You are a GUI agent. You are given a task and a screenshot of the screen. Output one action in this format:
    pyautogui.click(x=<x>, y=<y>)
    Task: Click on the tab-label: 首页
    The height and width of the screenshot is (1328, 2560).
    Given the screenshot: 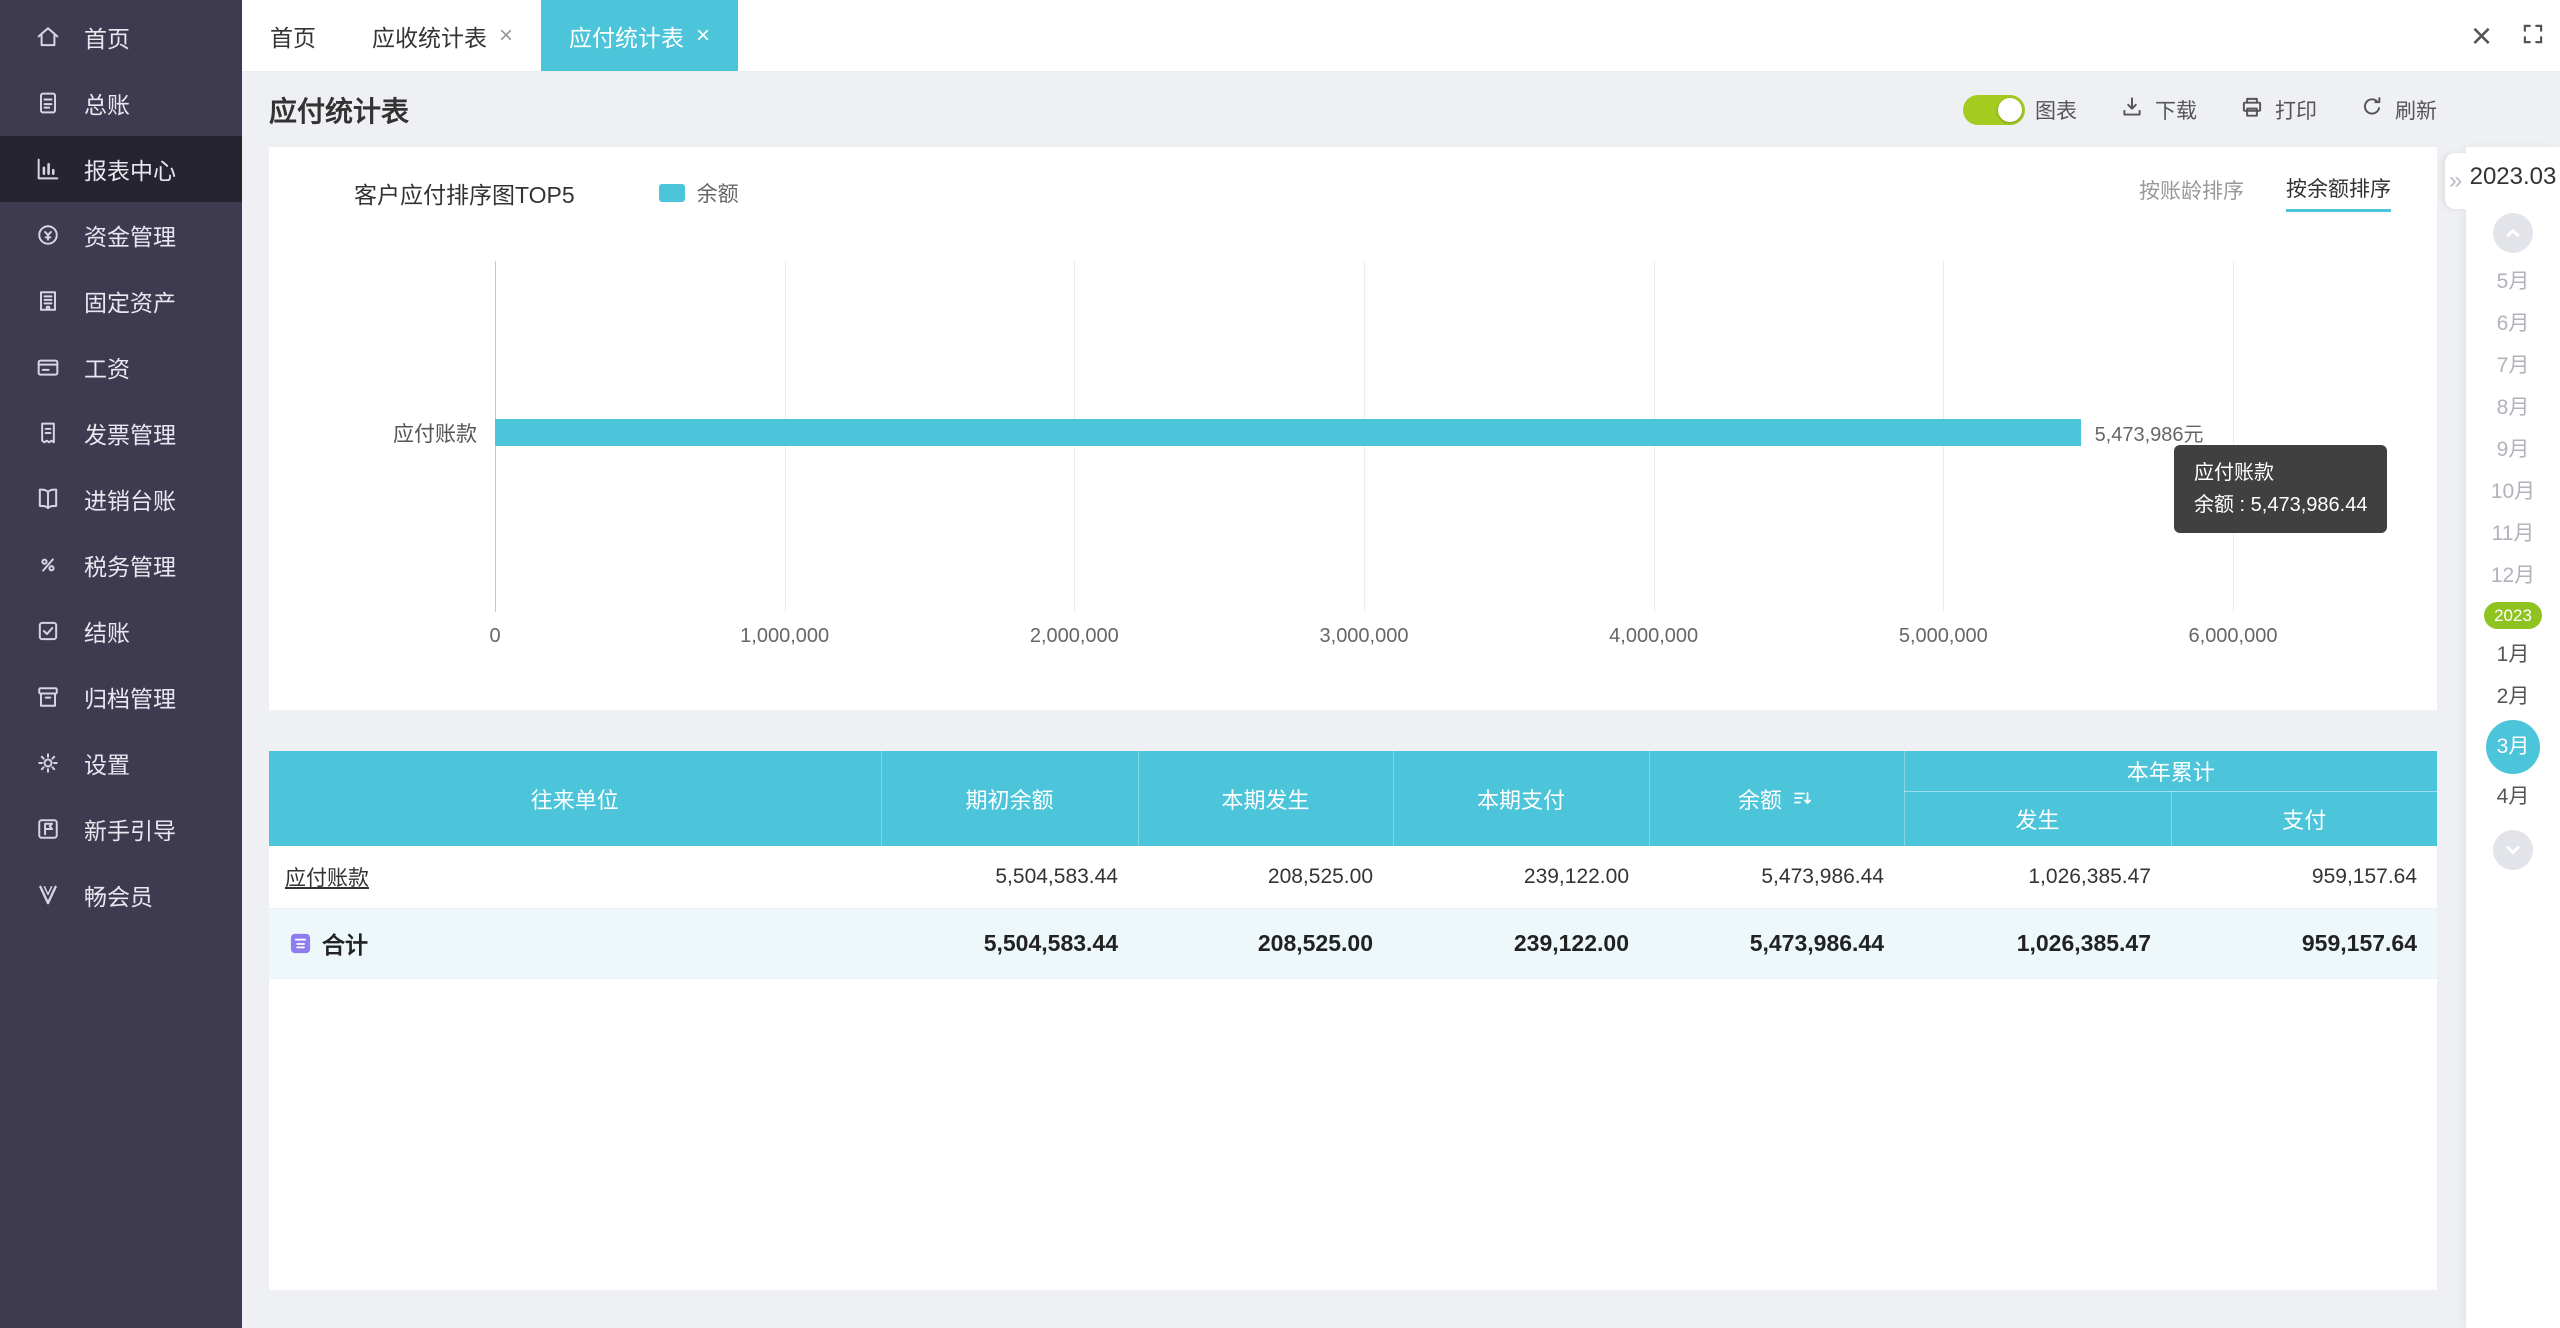 What is the action you would take?
    pyautogui.click(x=293, y=37)
    